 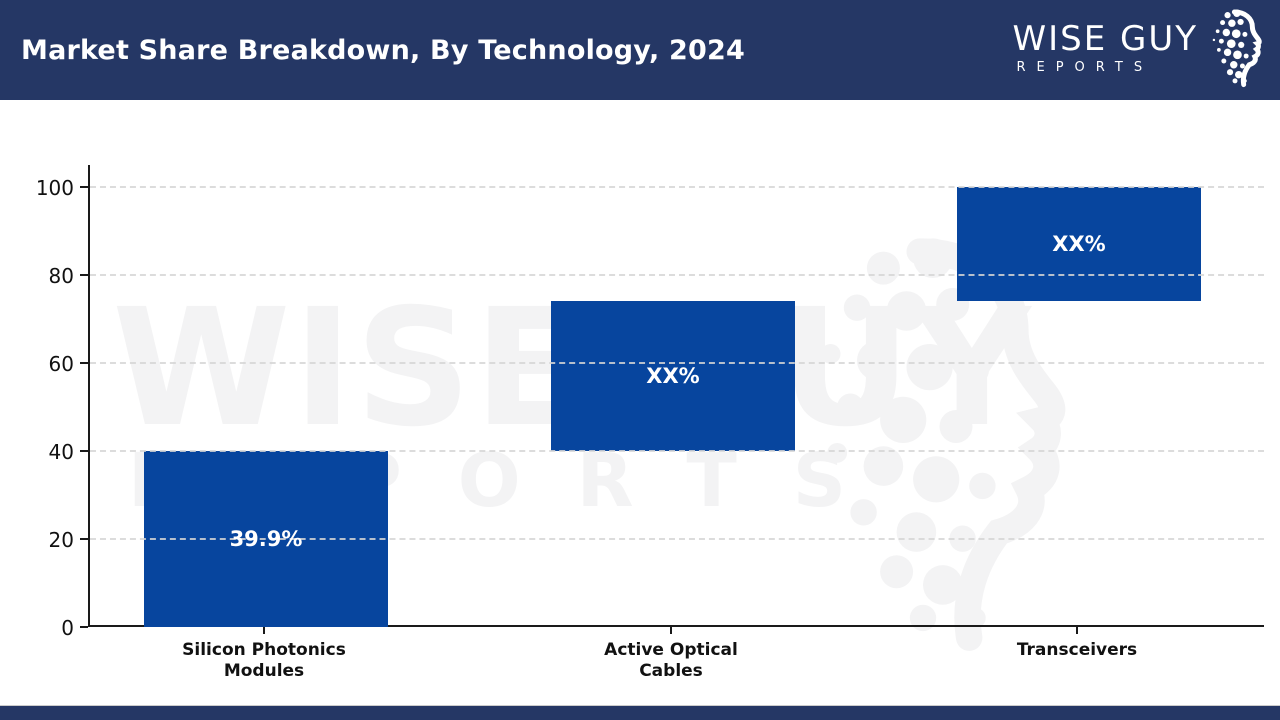 What do you see at coordinates (264, 671) in the screenshot?
I see `category-label-line: Modules` at bounding box center [264, 671].